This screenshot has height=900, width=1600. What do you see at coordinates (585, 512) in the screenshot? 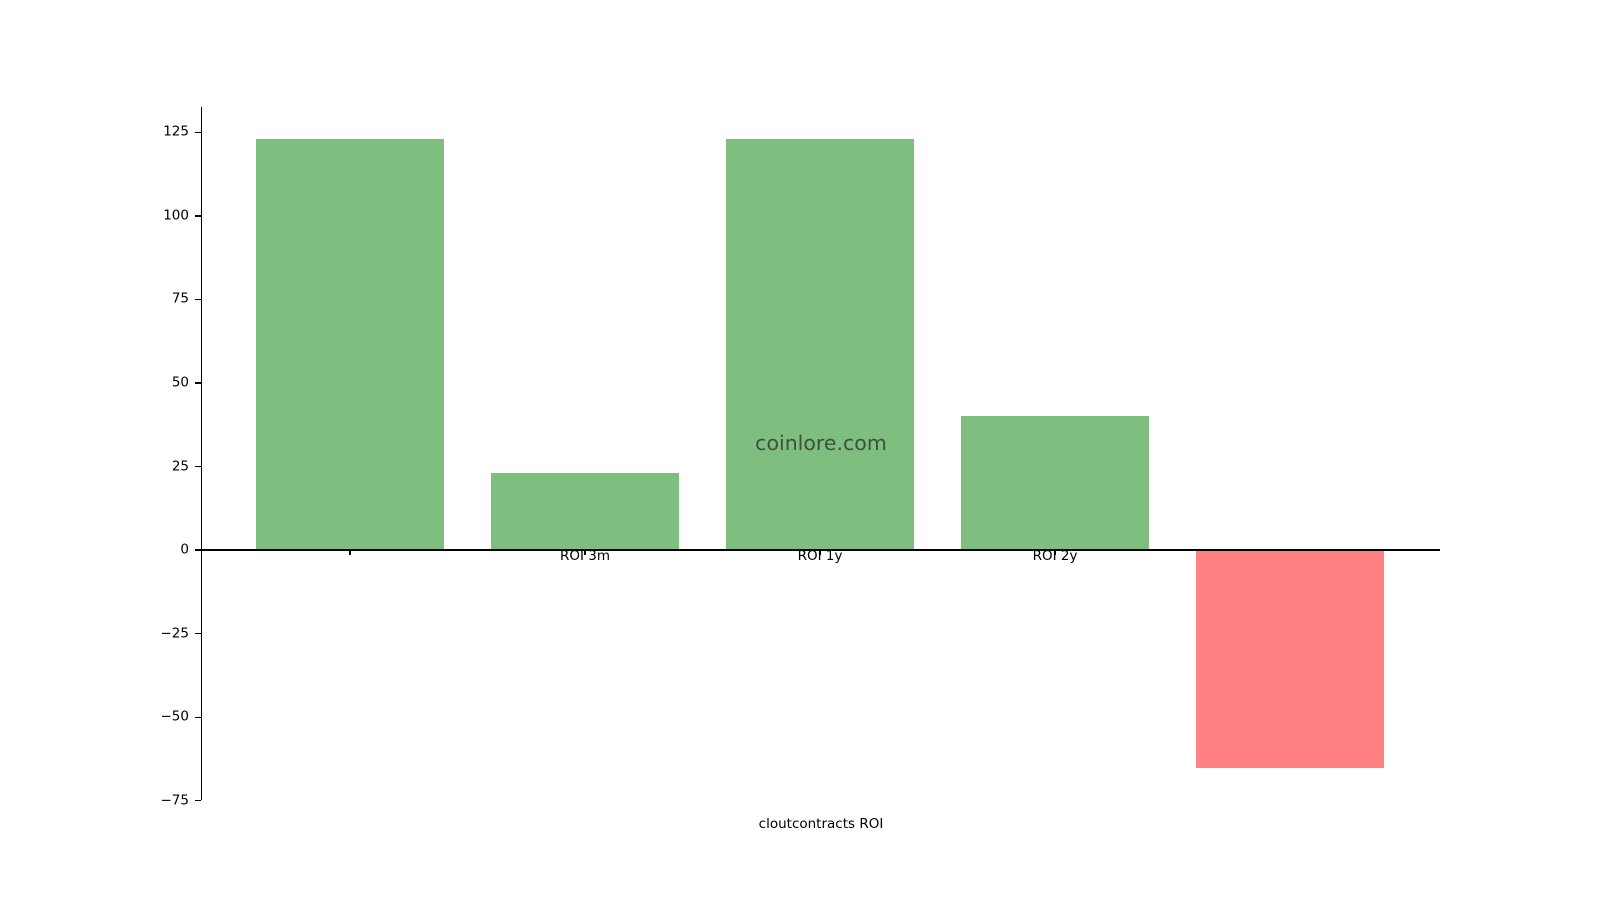
I see `bar-roi-3m` at bounding box center [585, 512].